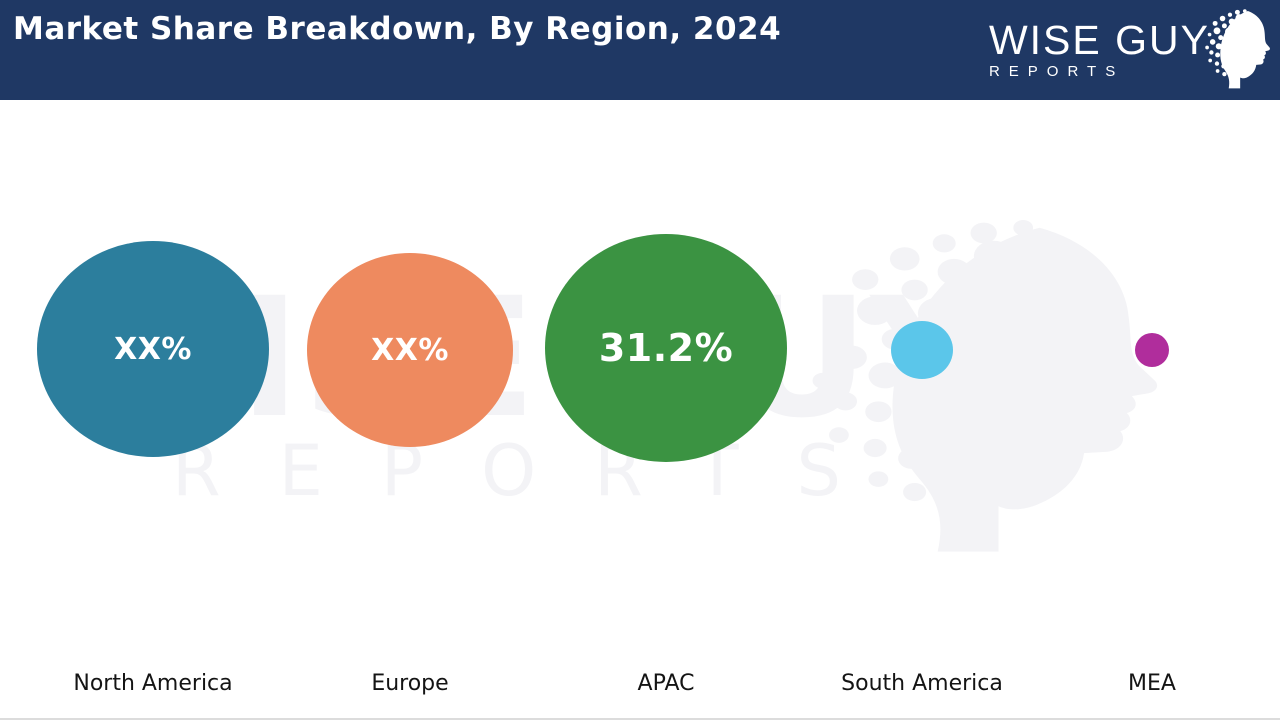  Describe the element at coordinates (1056, 71) in the screenshot. I see `brand-subtitle: REPORTS` at that location.